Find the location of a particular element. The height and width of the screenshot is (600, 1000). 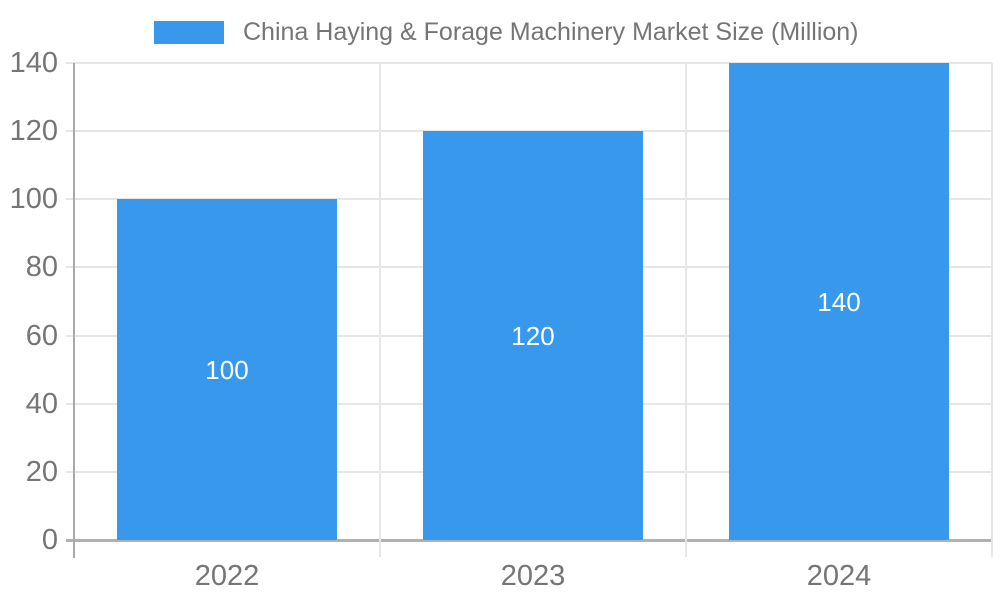

y-tick-label: 20 is located at coordinates (41, 471).